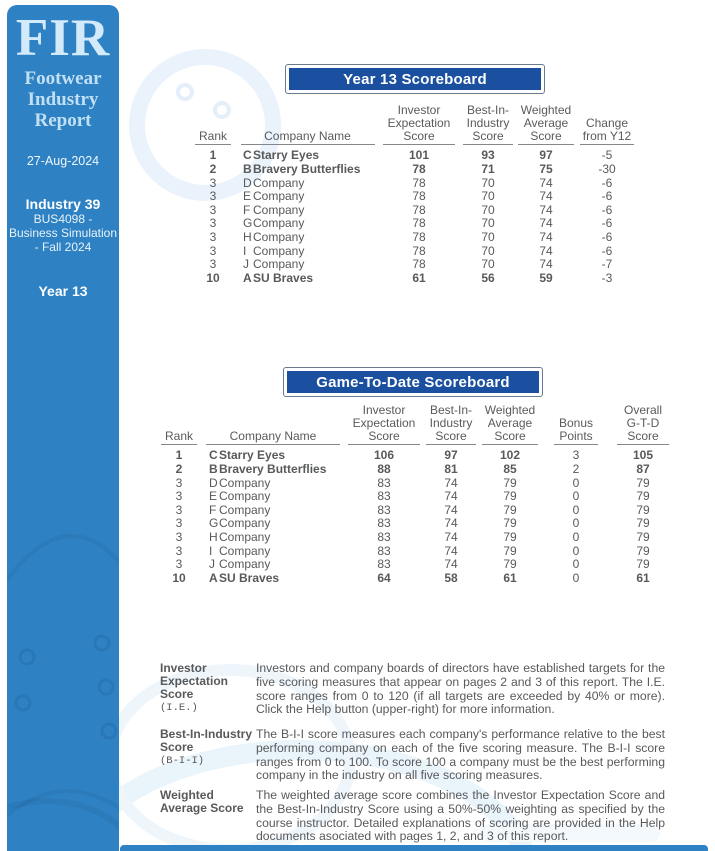 This screenshot has width=715, height=851. Describe the element at coordinates (252, 455) in the screenshot. I see `company-name: Starry Eyes` at that location.